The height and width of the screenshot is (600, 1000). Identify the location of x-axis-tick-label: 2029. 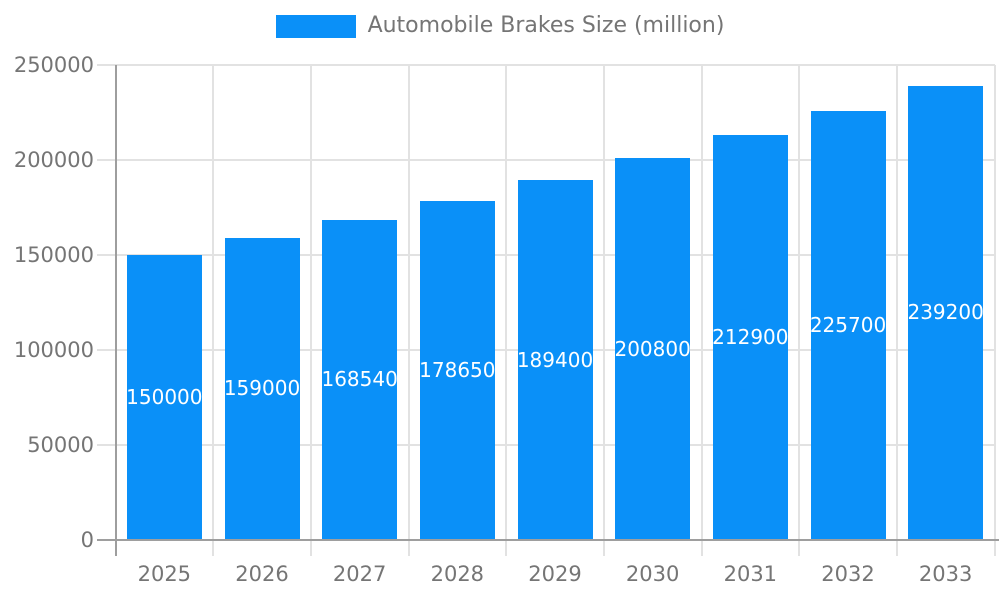
(555, 574).